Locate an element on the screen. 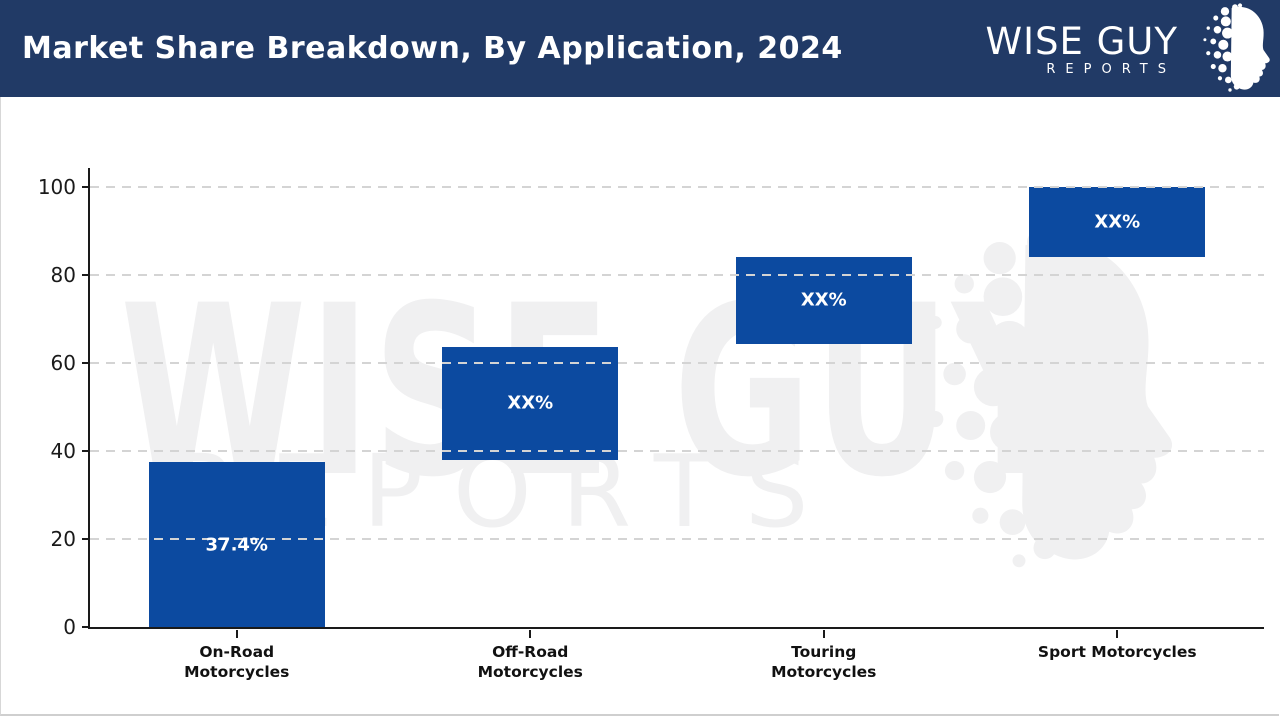 The image size is (1280, 720). y-axis-tick-label: 60 is located at coordinates (63, 362).